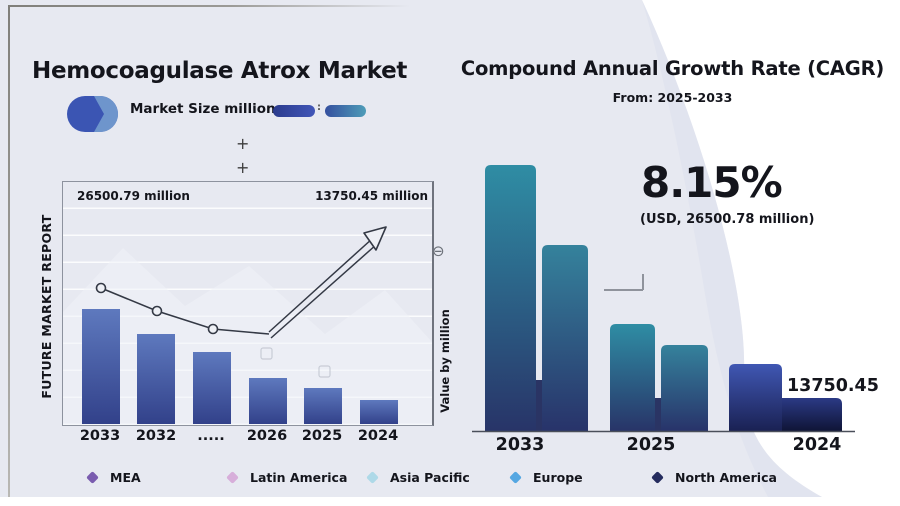 Image resolution: width=900 pixels, height=506 pixels. I want to click on legend-label: Asia Pacific, so click(430, 477).